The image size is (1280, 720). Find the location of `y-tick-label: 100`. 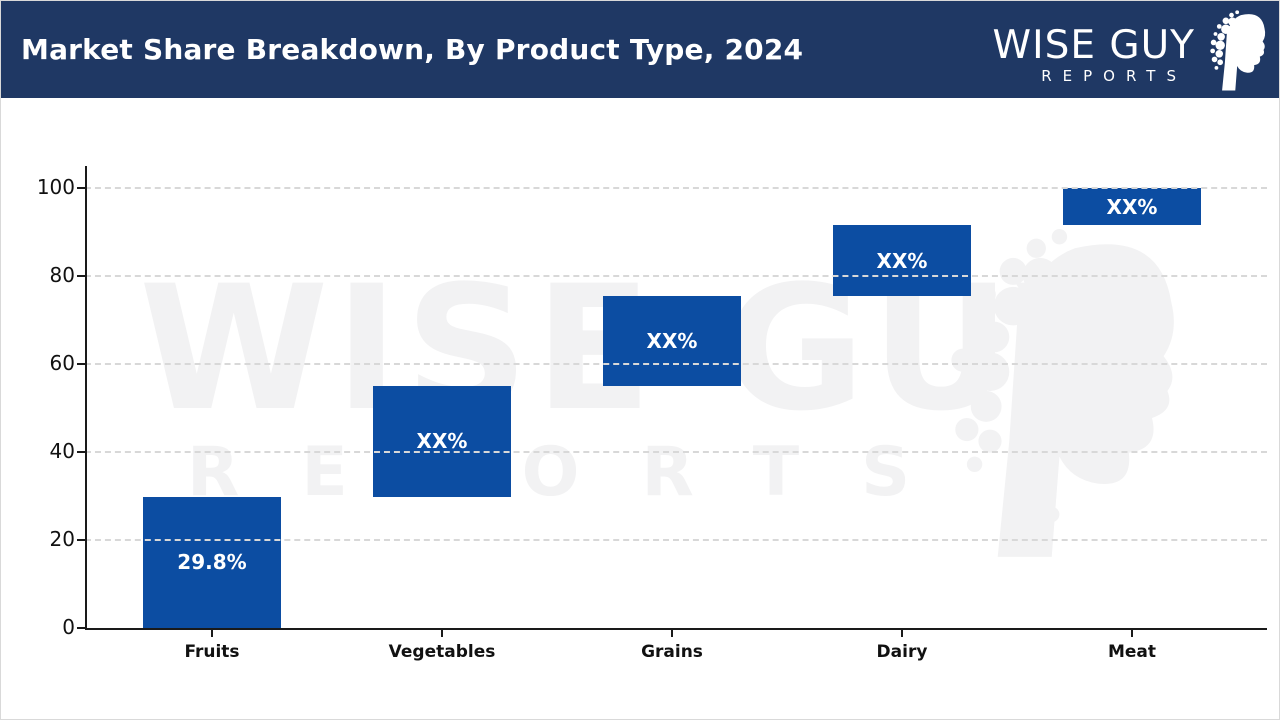

y-tick-label: 100 is located at coordinates (55, 187).